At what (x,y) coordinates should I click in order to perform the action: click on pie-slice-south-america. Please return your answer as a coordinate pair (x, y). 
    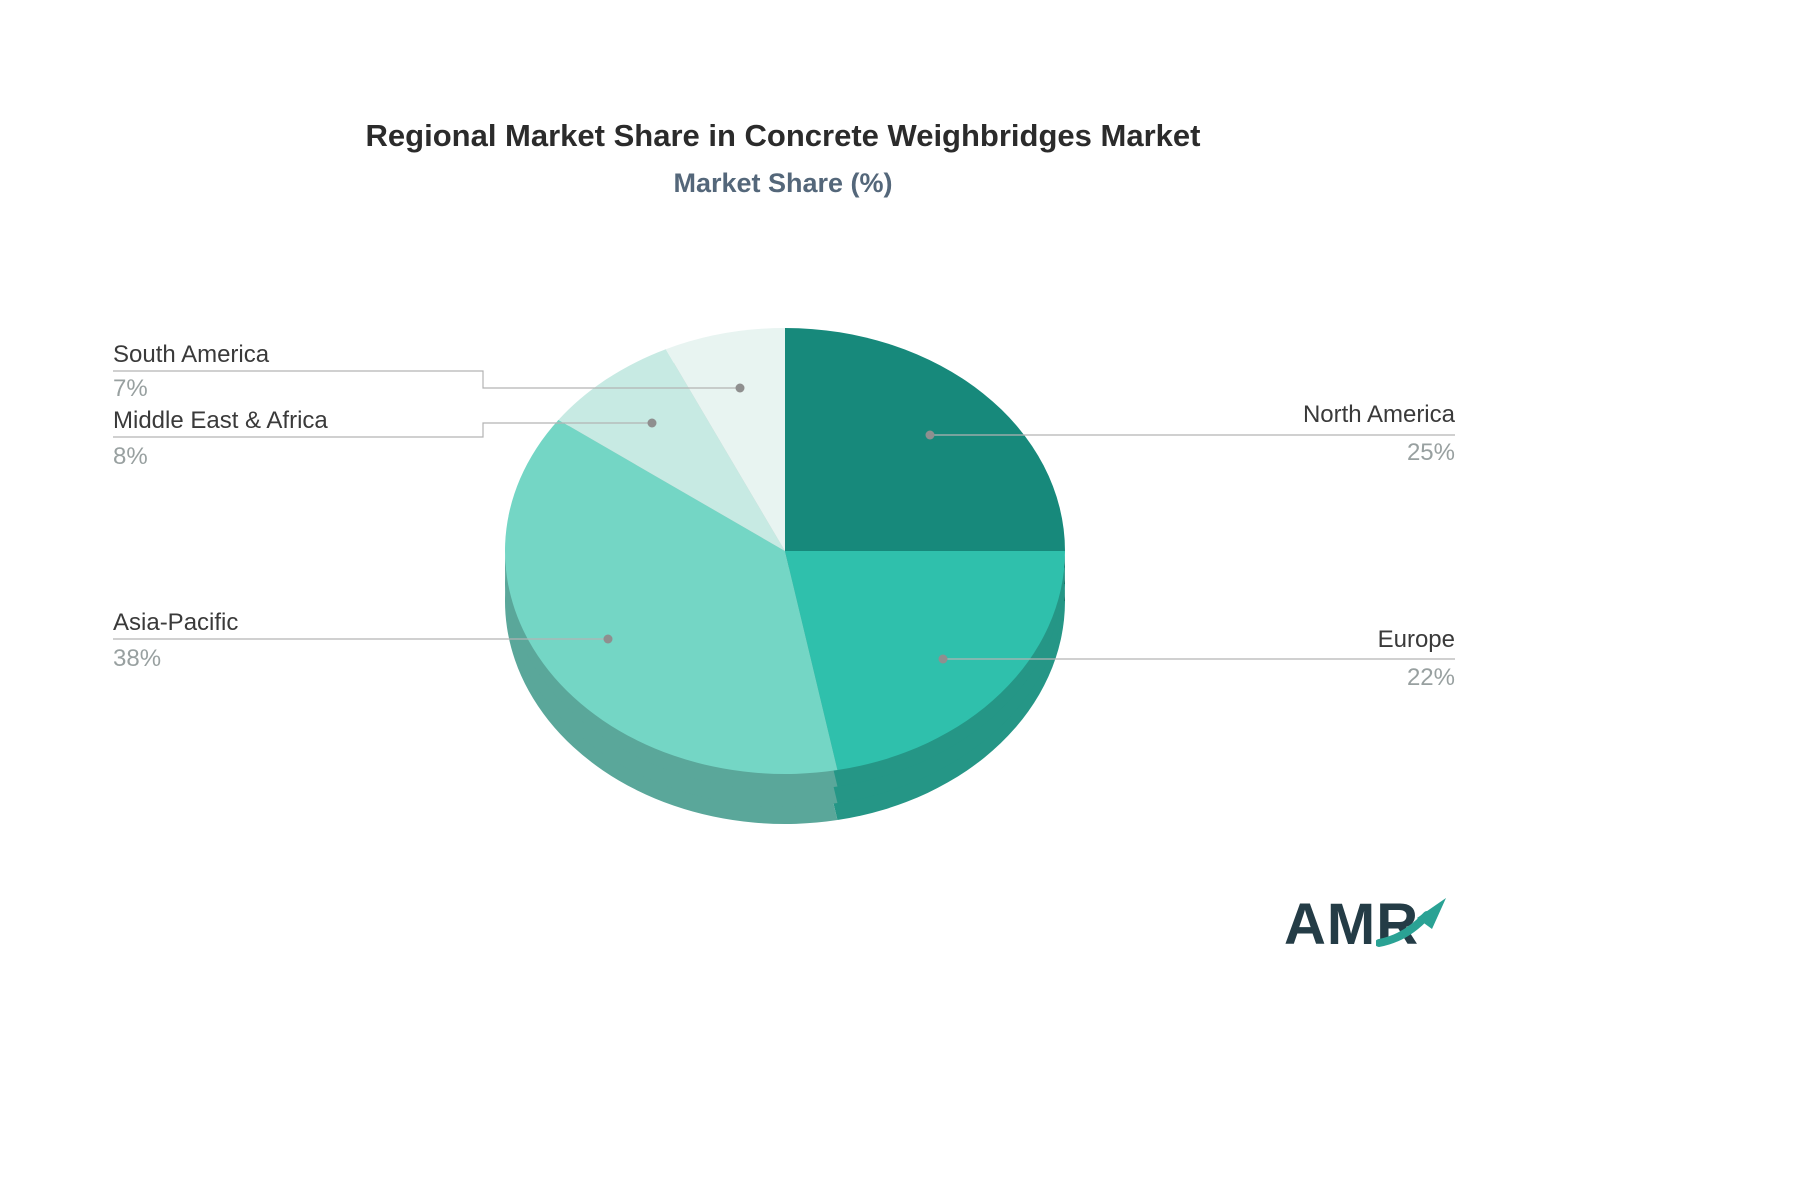
    Looking at the image, I should click on (725, 439).